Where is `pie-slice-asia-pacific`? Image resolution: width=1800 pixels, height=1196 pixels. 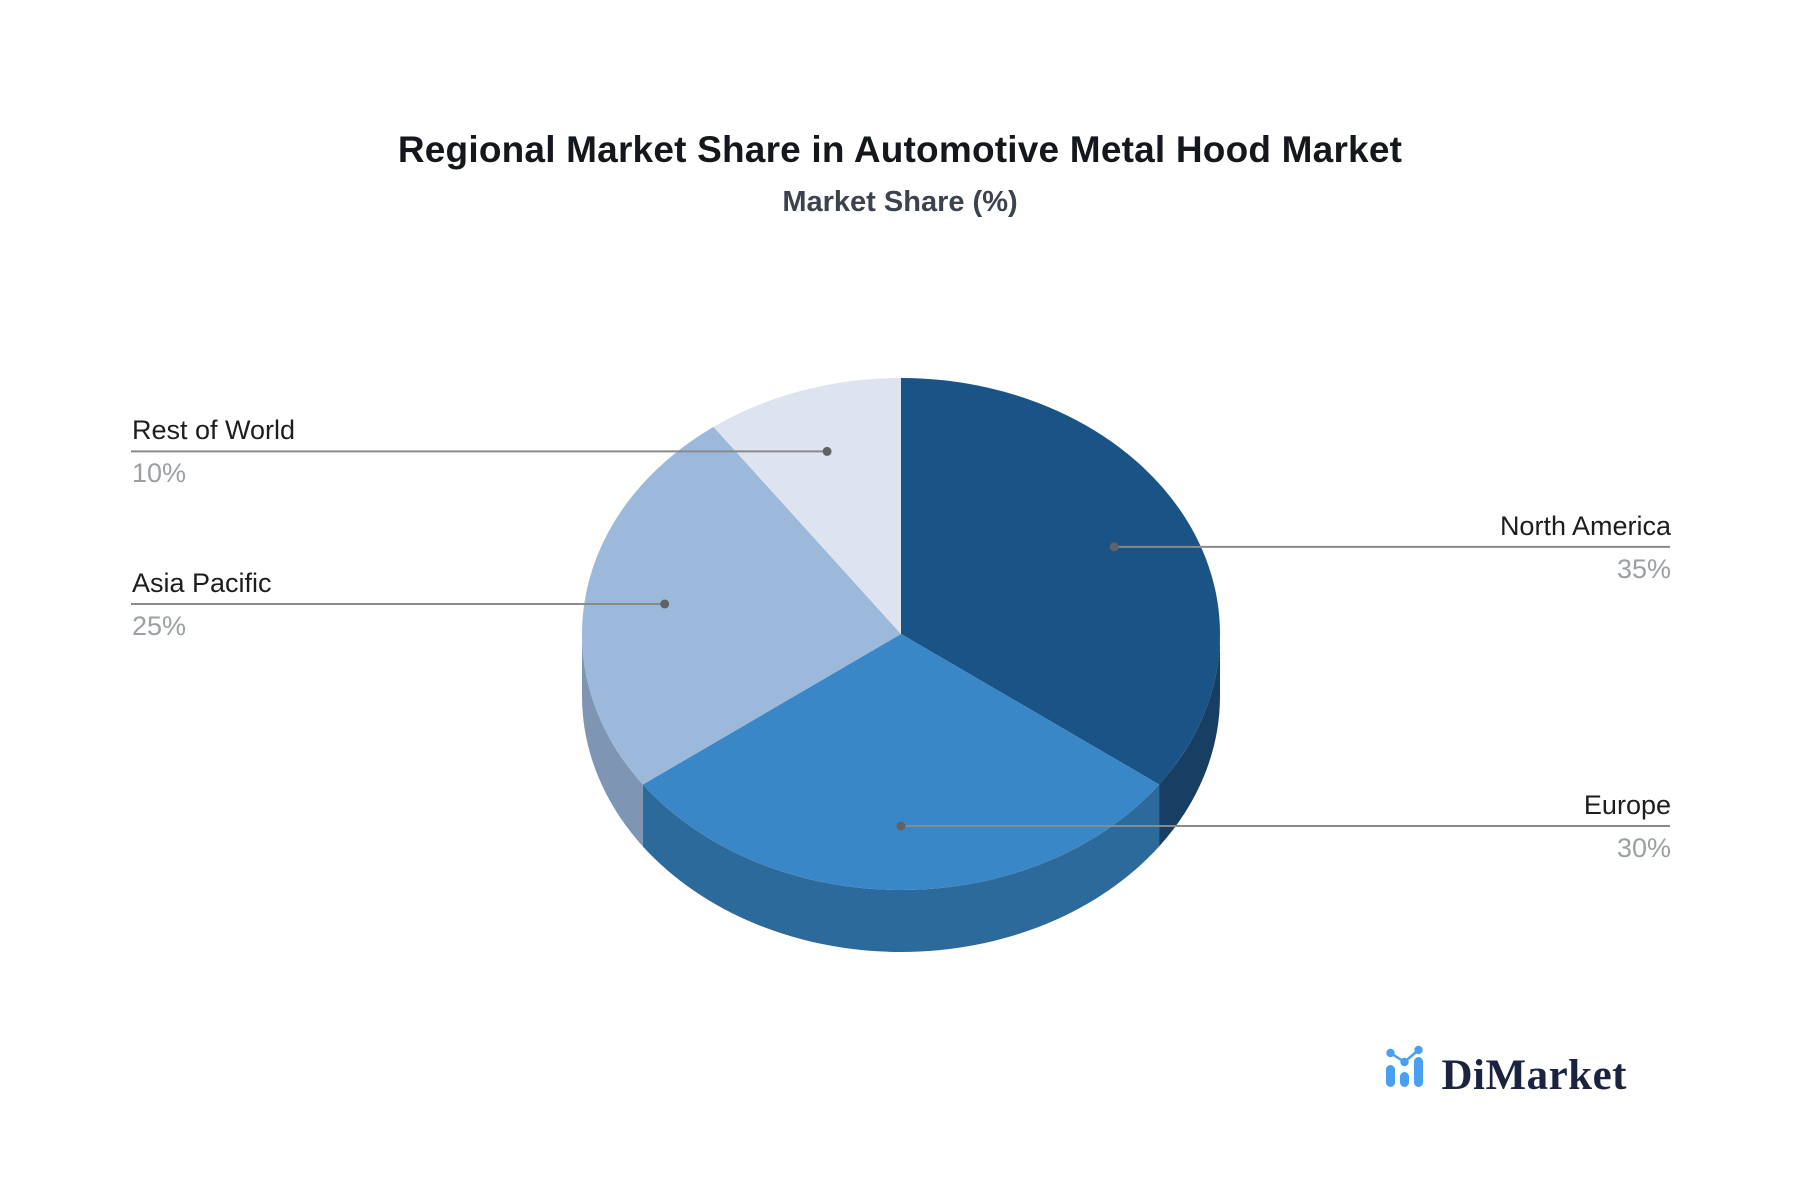 pie-slice-asia-pacific is located at coordinates (741, 605).